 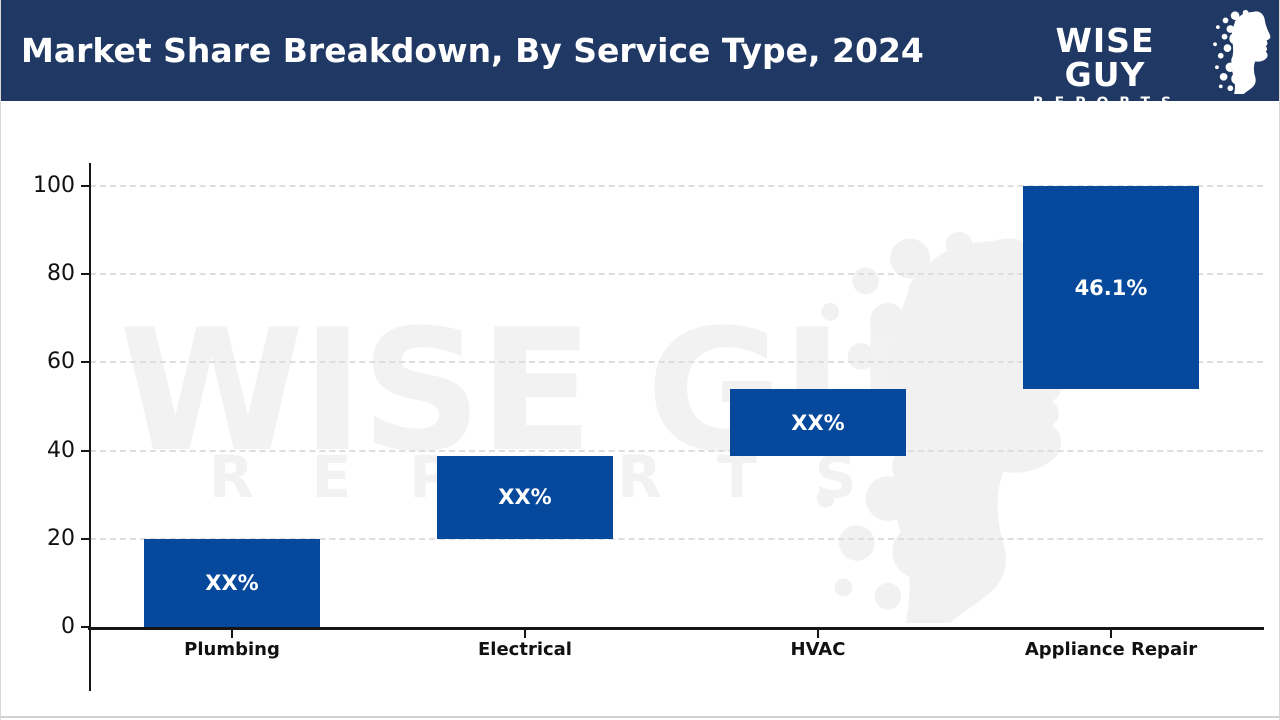 I want to click on bar-appliance-repair: 46.1%, so click(x=1111, y=288).